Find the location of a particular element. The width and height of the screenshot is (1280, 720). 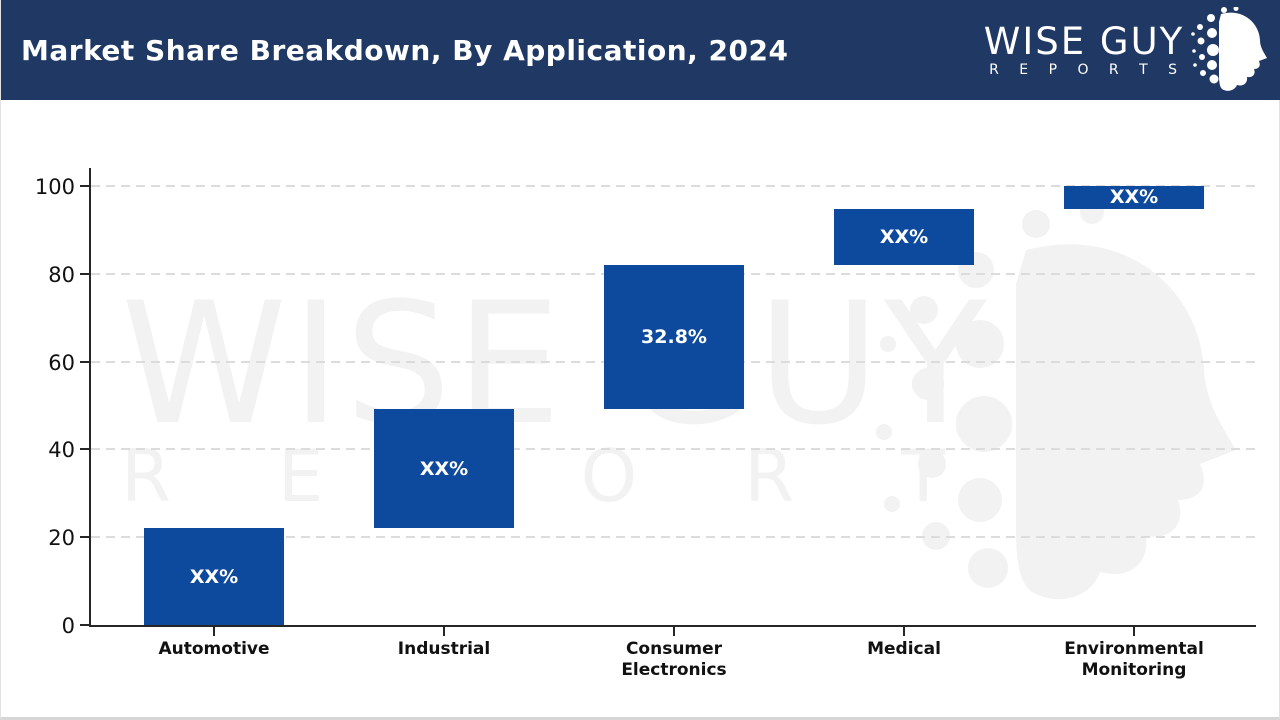

wiseguy-logo: WISE GUY R E P O R T S is located at coordinates (1125, 50).